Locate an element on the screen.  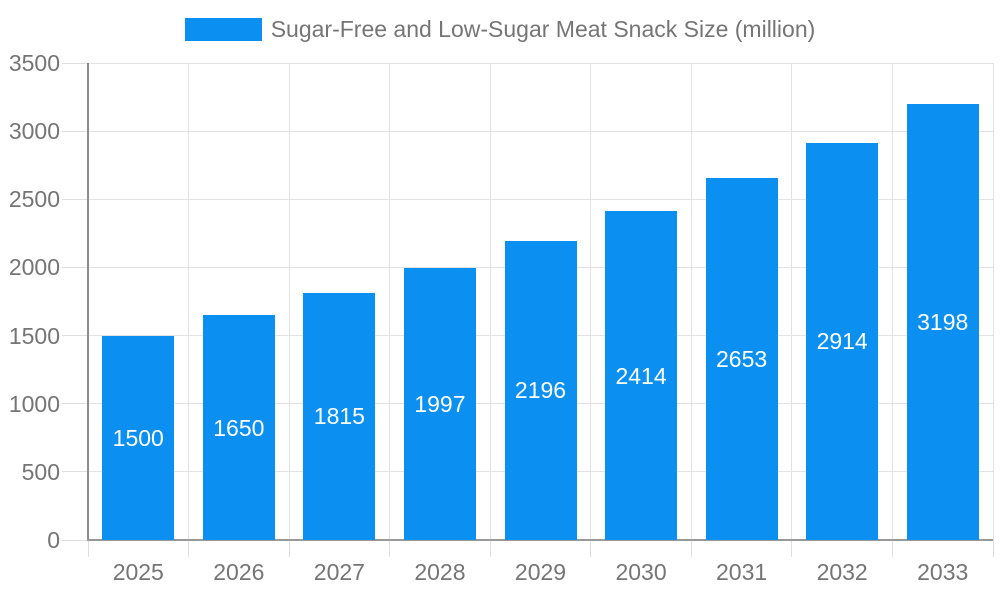
bar-value-label: 3198 is located at coordinates (943, 322).